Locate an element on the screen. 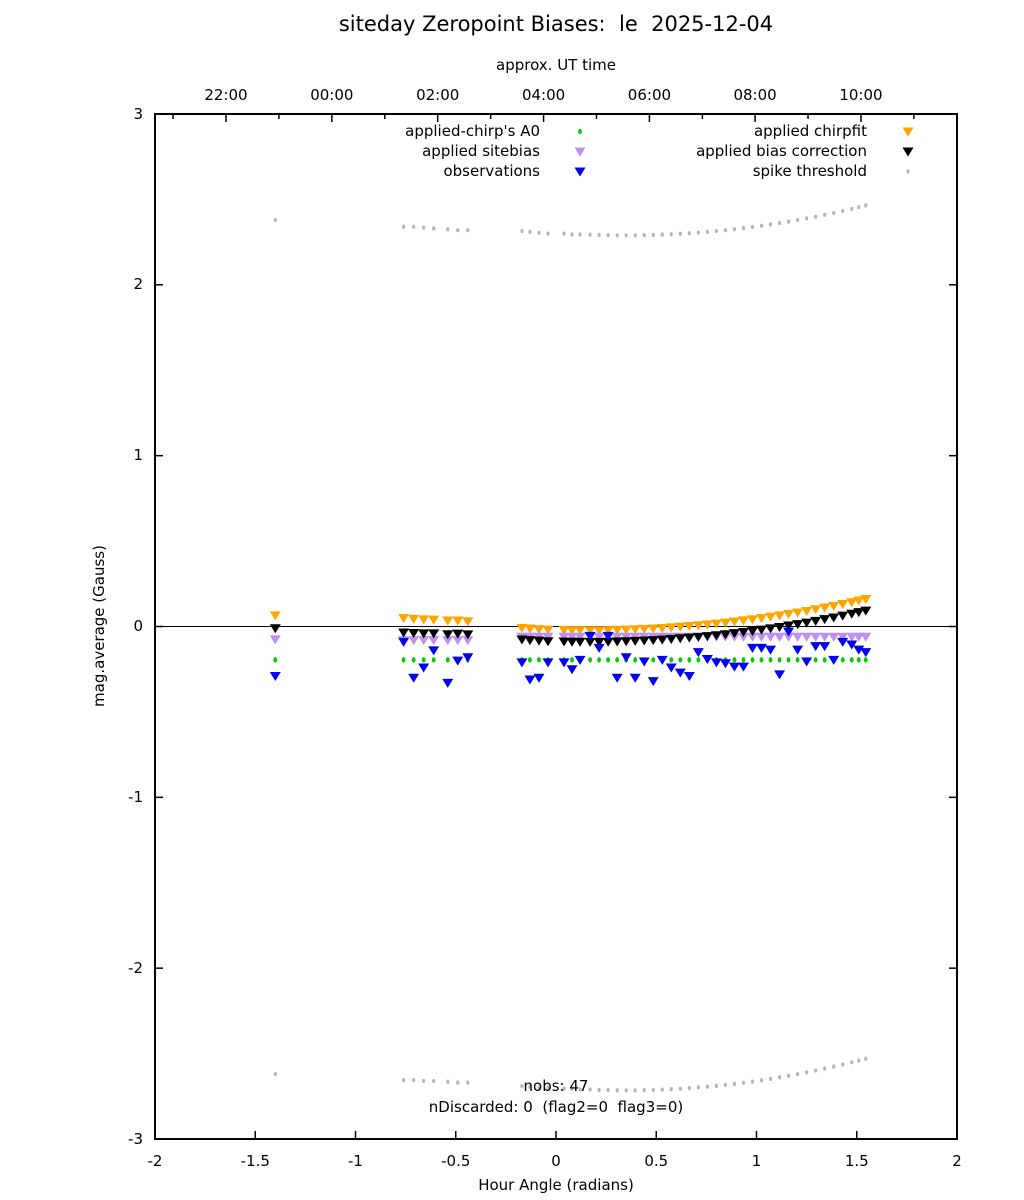  legend-marker-chirpfit is located at coordinates (908, 132).